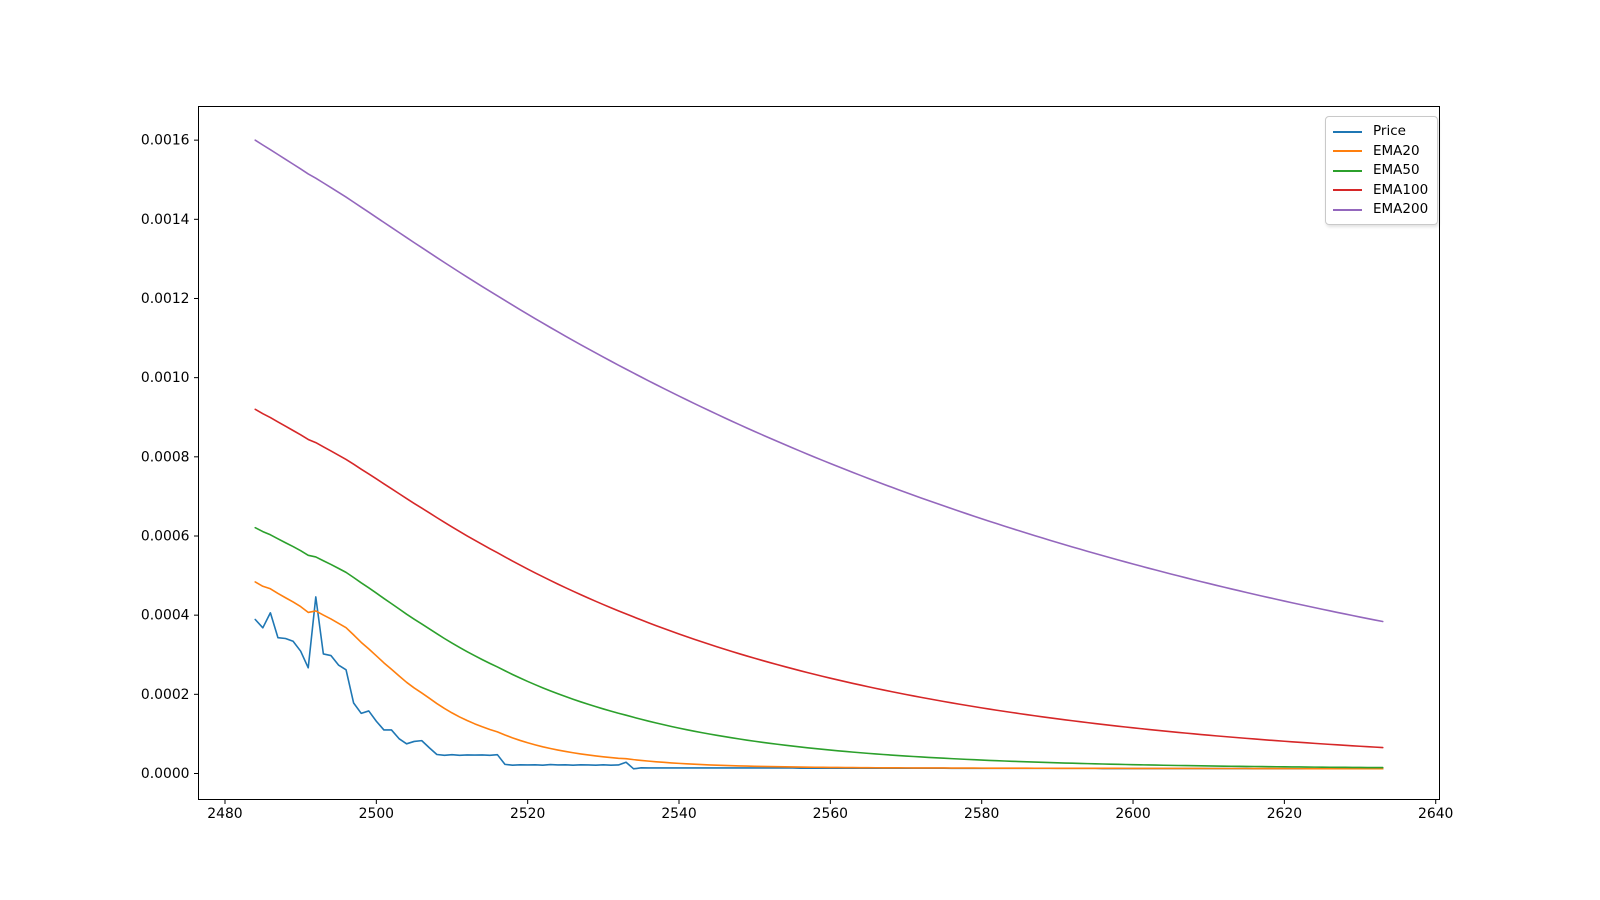 The height and width of the screenshot is (900, 1600). Describe the element at coordinates (1396, 150) in the screenshot. I see `legend-item-label: EMA20` at that location.